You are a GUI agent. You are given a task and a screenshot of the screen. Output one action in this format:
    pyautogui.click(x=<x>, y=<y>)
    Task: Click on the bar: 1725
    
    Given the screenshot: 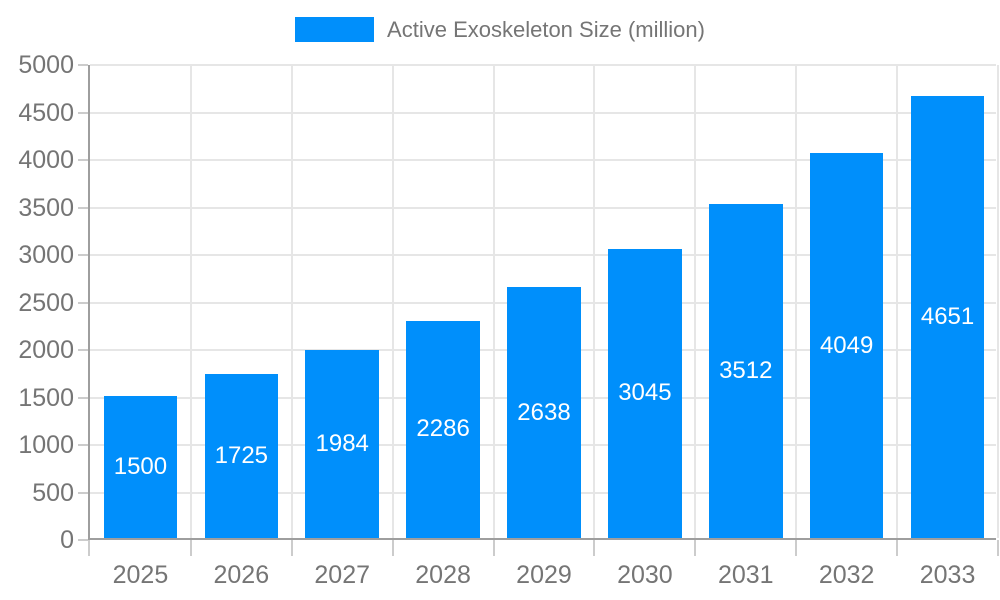 What is the action you would take?
    pyautogui.click(x=241, y=456)
    